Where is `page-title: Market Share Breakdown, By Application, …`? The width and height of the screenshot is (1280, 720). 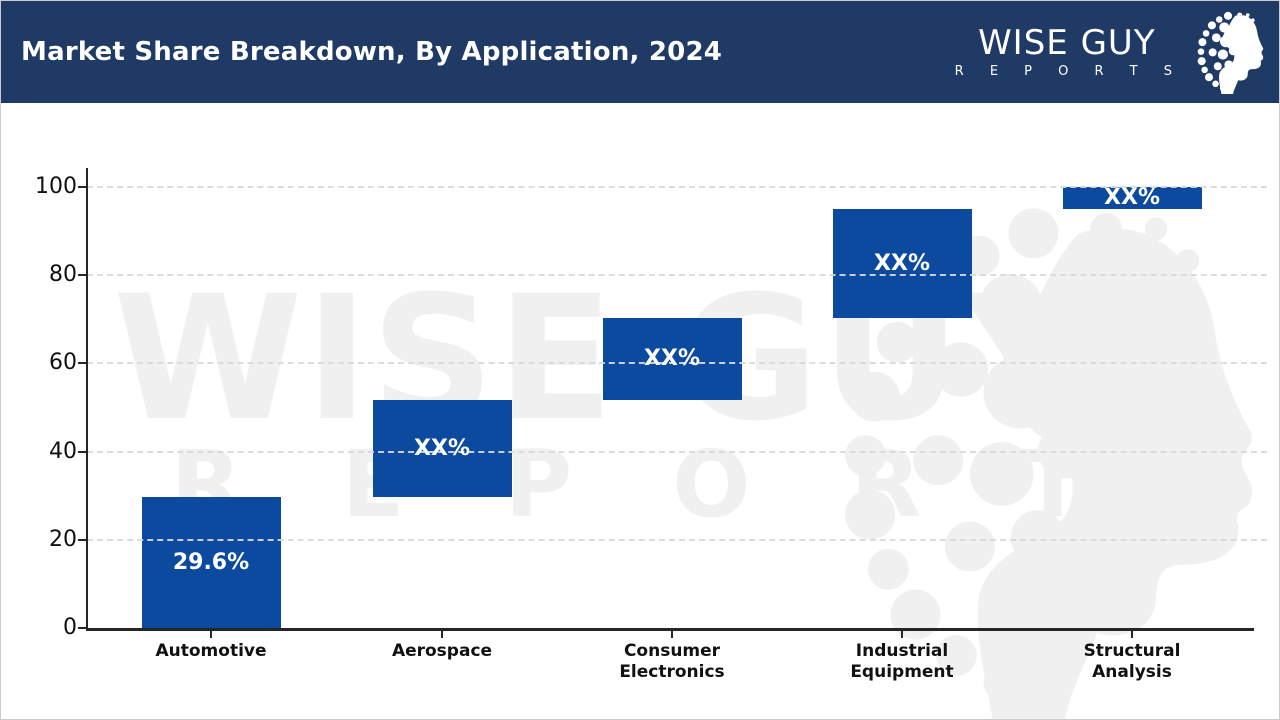 page-title: Market Share Breakdown, By Application, … is located at coordinates (372, 52).